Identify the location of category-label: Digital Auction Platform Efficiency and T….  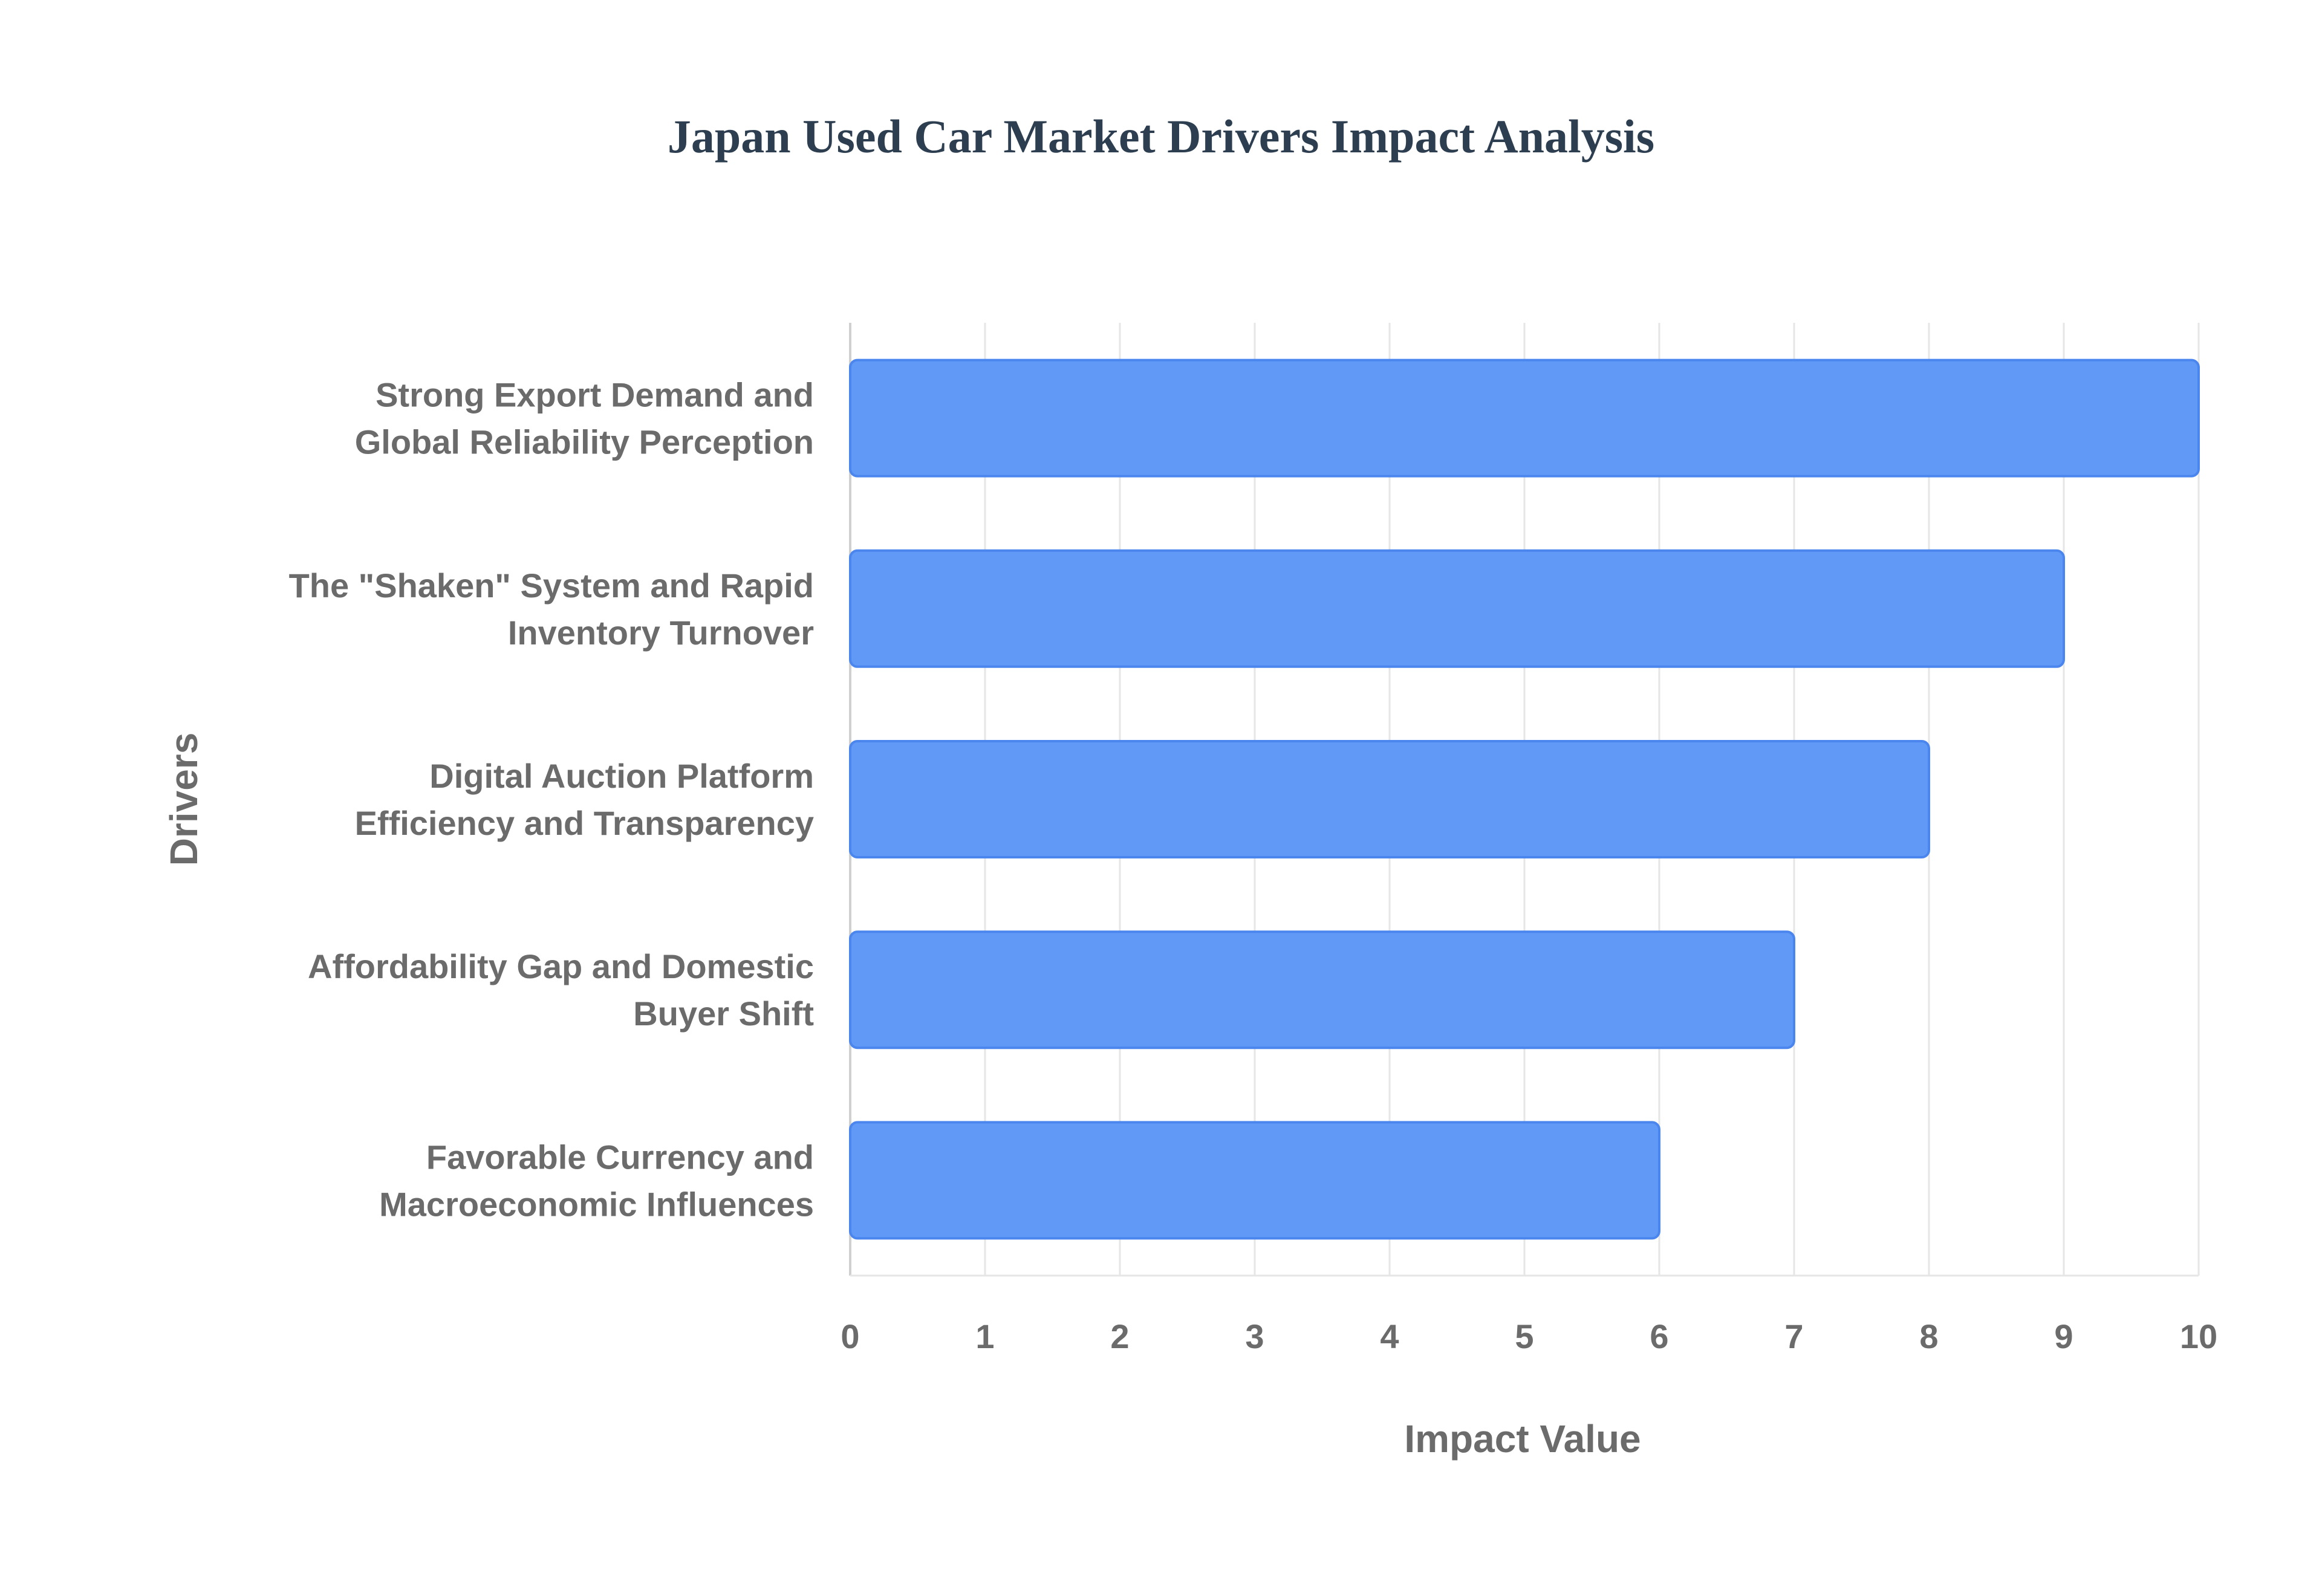
(584, 799).